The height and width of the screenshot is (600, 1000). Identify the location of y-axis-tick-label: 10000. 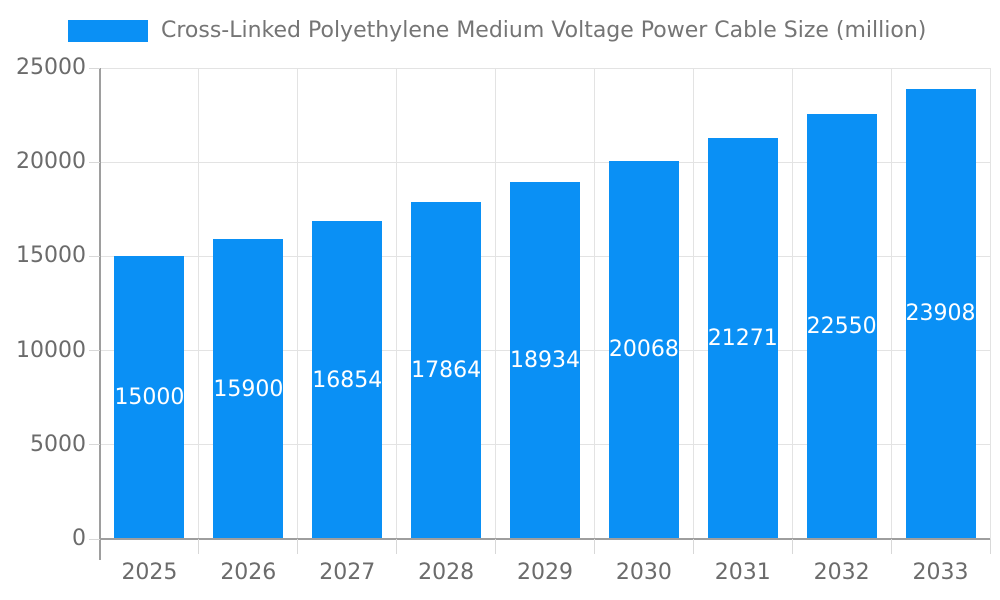
(51, 350).